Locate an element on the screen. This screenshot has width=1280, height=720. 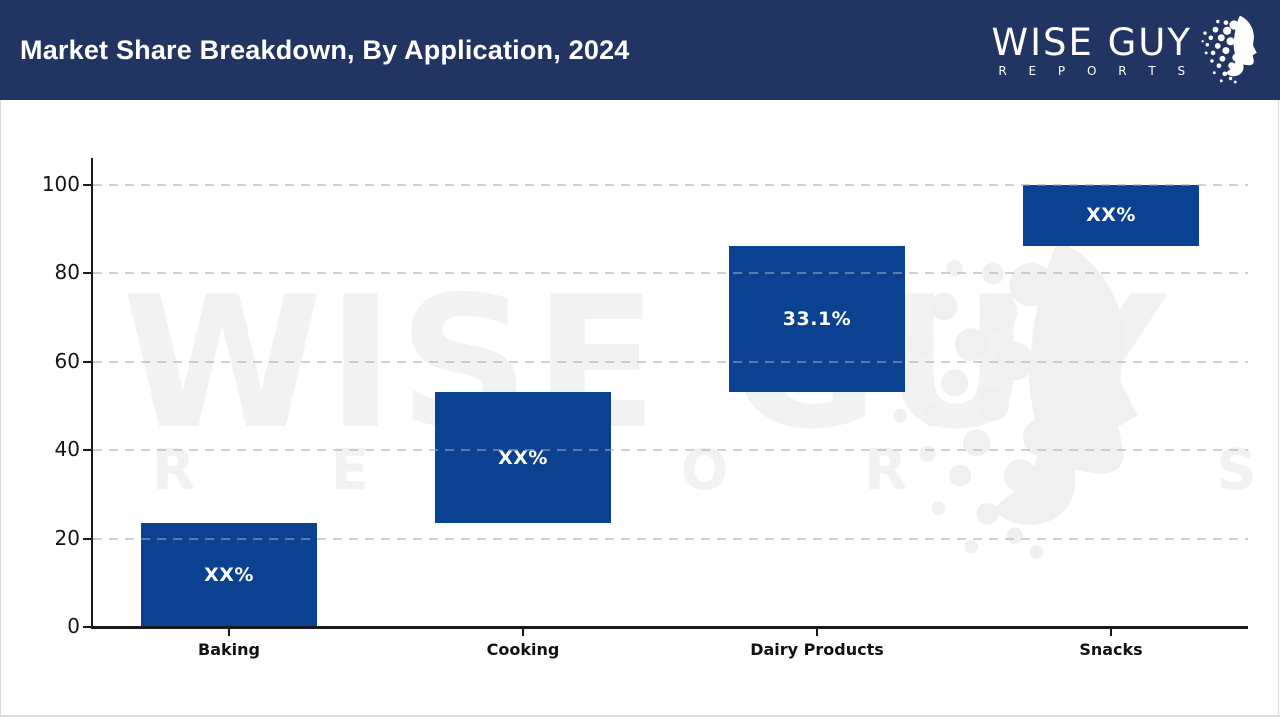
x-category-label: Baking is located at coordinates (229, 649).